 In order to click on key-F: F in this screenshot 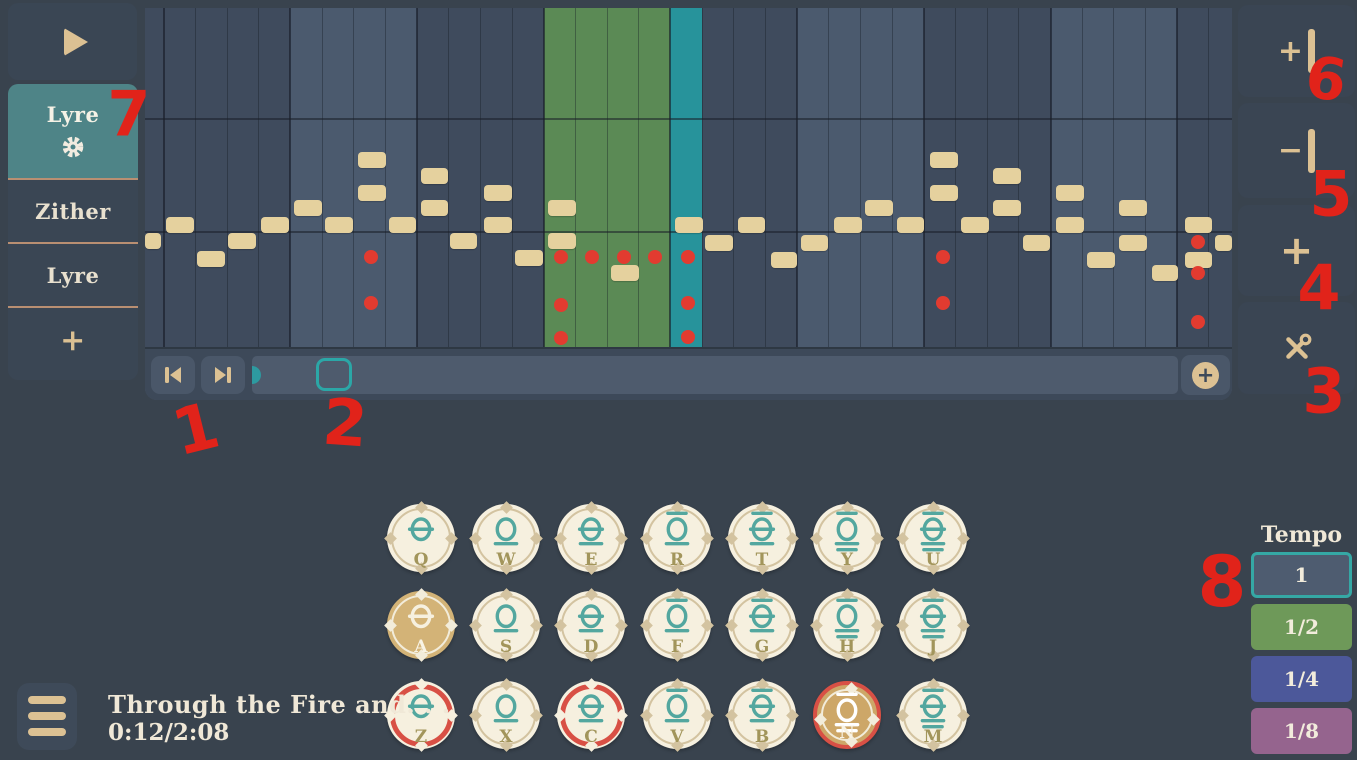, I will do `click(677, 625)`.